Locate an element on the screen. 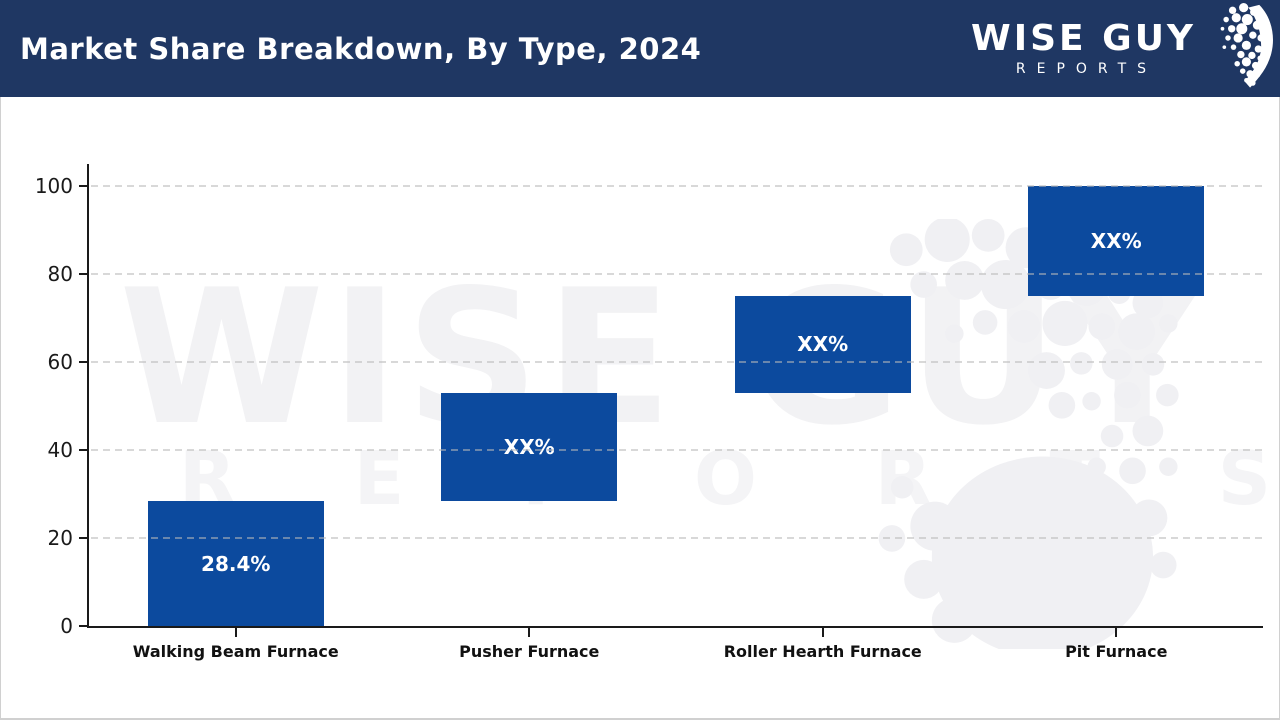  y-tick-label: 80 is located at coordinates (60, 274).